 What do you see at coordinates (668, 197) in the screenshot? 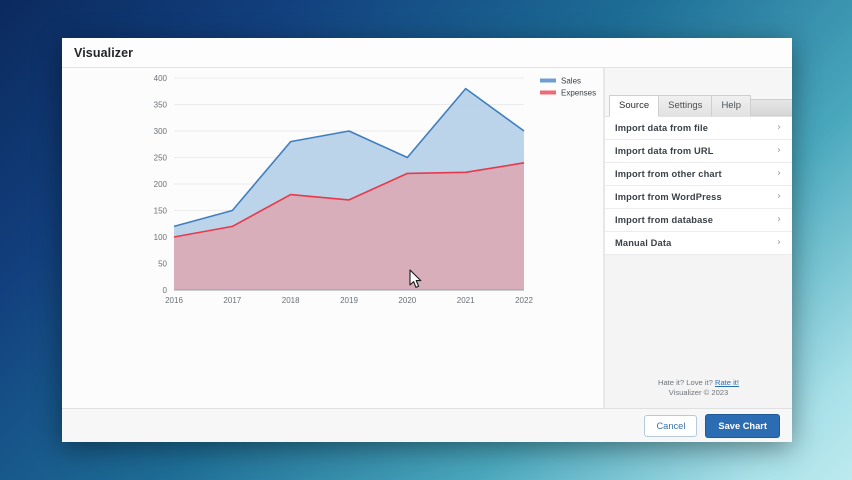
I see `menu-item-label: Import from WordPress` at bounding box center [668, 197].